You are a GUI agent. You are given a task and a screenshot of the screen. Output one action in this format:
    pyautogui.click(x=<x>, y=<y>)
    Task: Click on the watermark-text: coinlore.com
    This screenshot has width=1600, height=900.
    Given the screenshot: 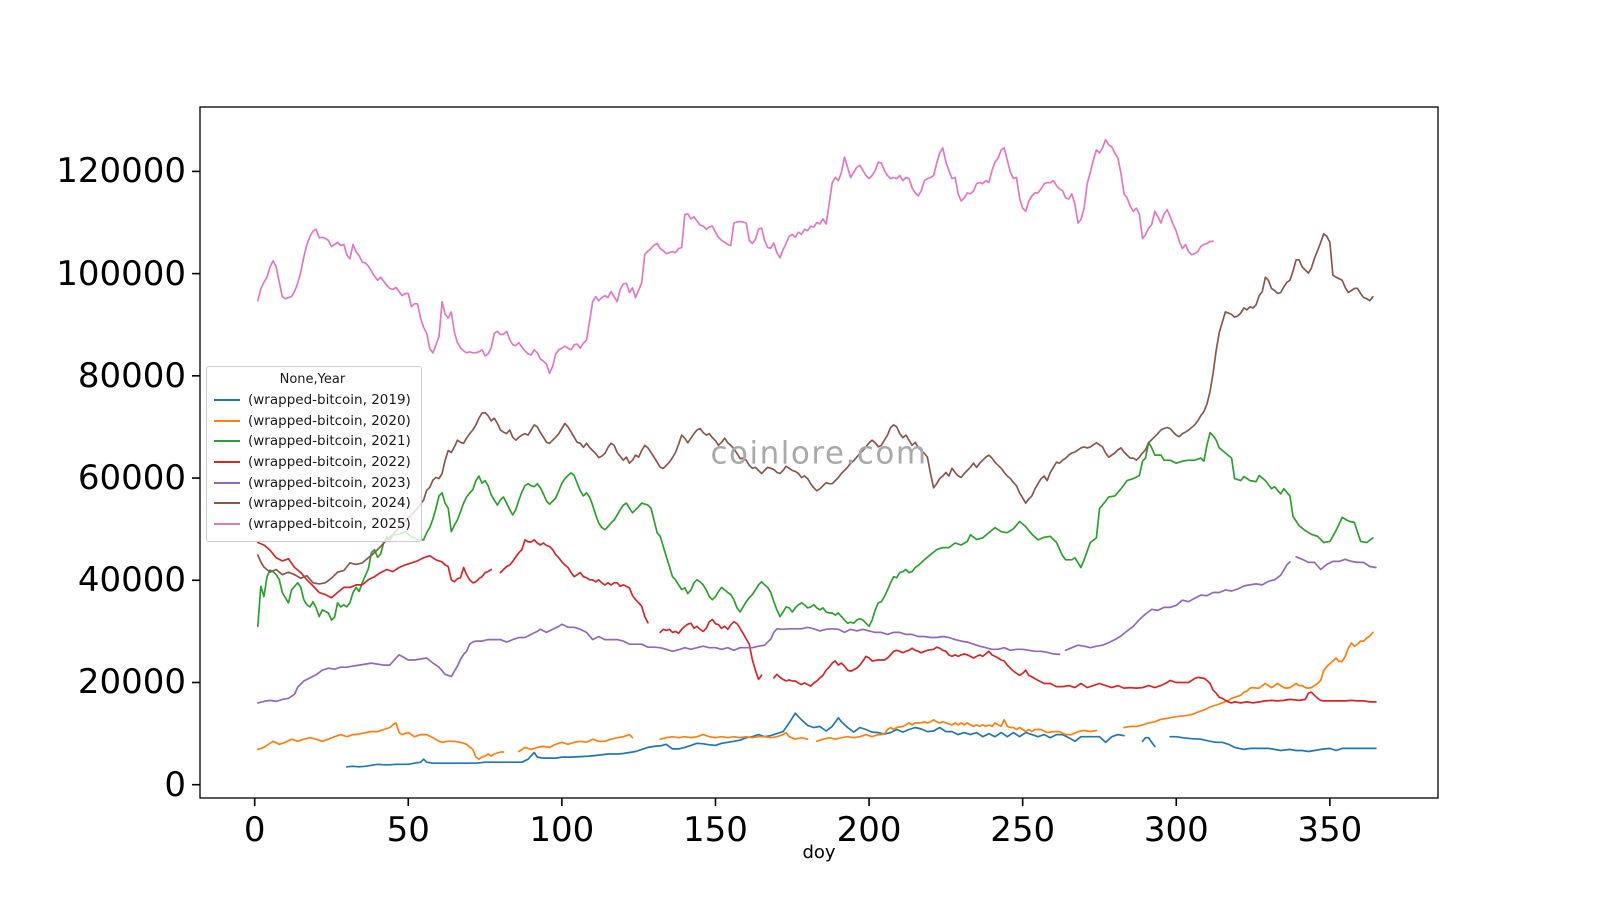 What is the action you would take?
    pyautogui.click(x=819, y=453)
    